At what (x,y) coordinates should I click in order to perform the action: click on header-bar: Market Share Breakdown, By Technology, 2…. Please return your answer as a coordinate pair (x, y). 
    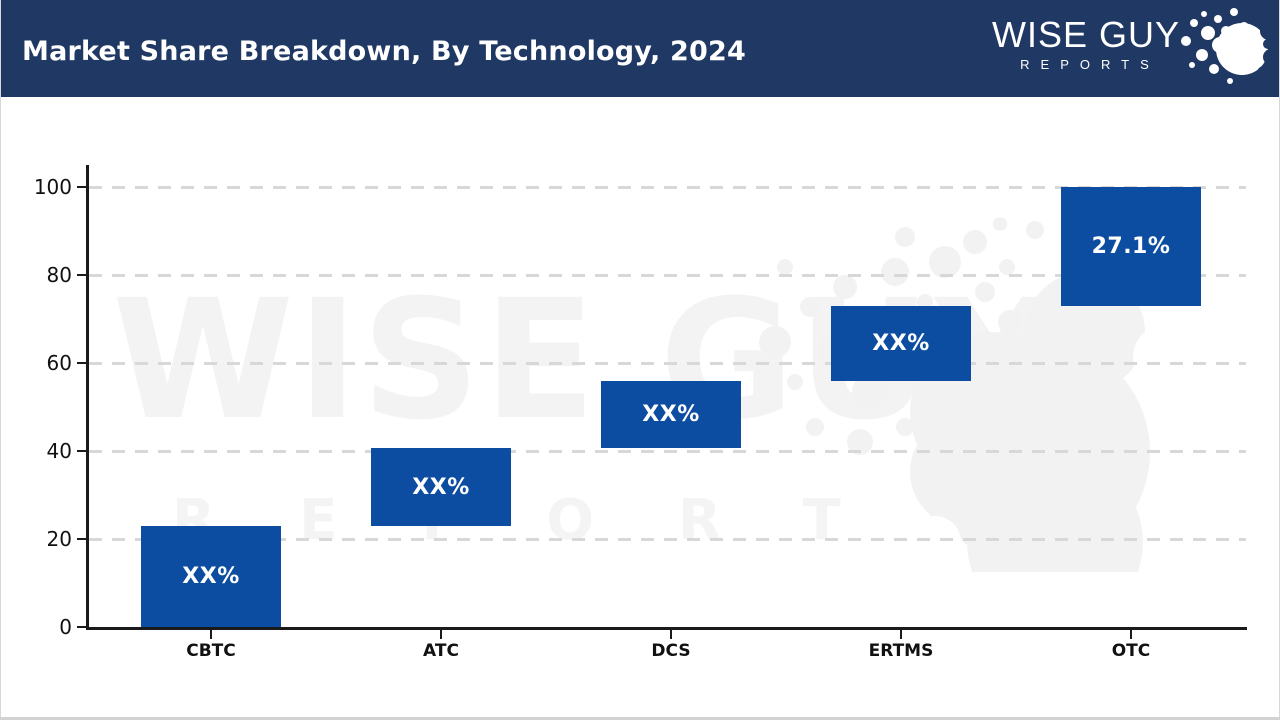
    Looking at the image, I should click on (640, 48).